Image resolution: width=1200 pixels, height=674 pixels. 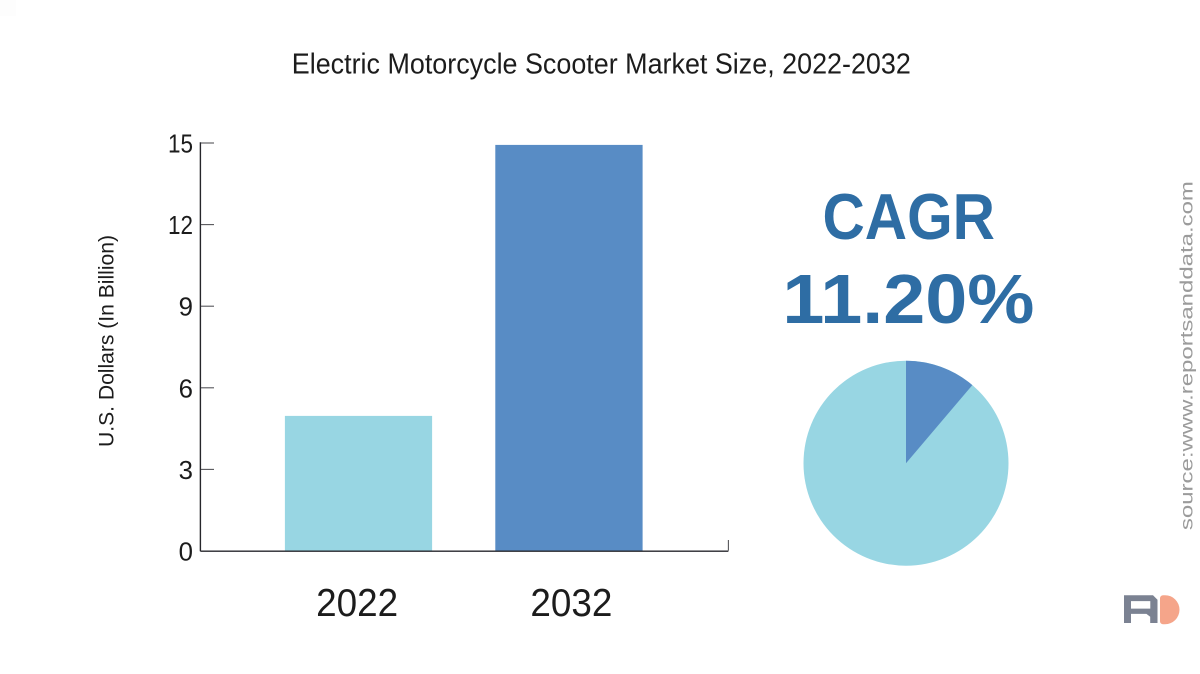 I want to click on svg-text: source:www.reportsanddata.com, so click(x=1187, y=355).